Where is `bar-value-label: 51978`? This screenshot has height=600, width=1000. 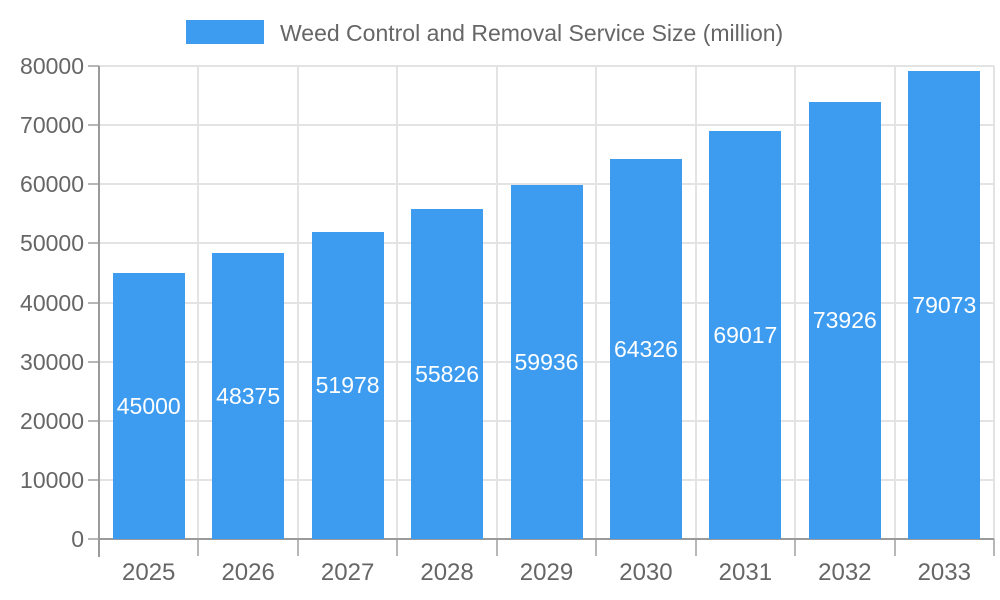
bar-value-label: 51978 is located at coordinates (347, 385).